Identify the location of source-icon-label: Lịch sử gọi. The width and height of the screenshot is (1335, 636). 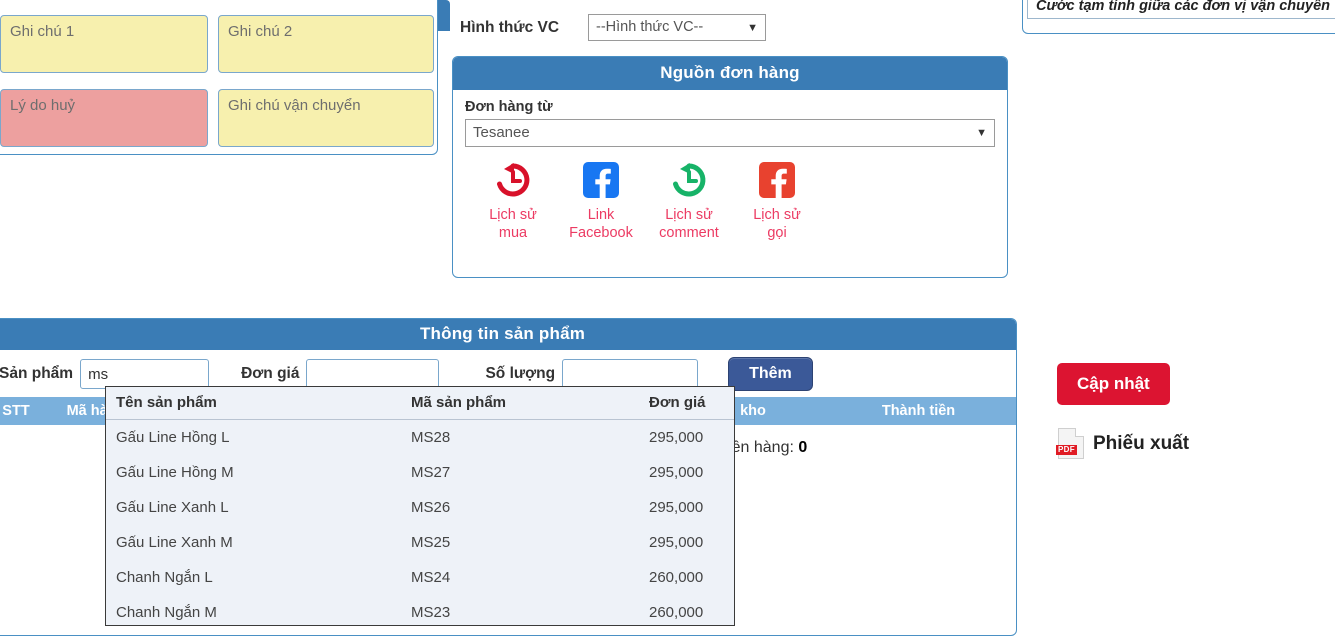
(777, 224).